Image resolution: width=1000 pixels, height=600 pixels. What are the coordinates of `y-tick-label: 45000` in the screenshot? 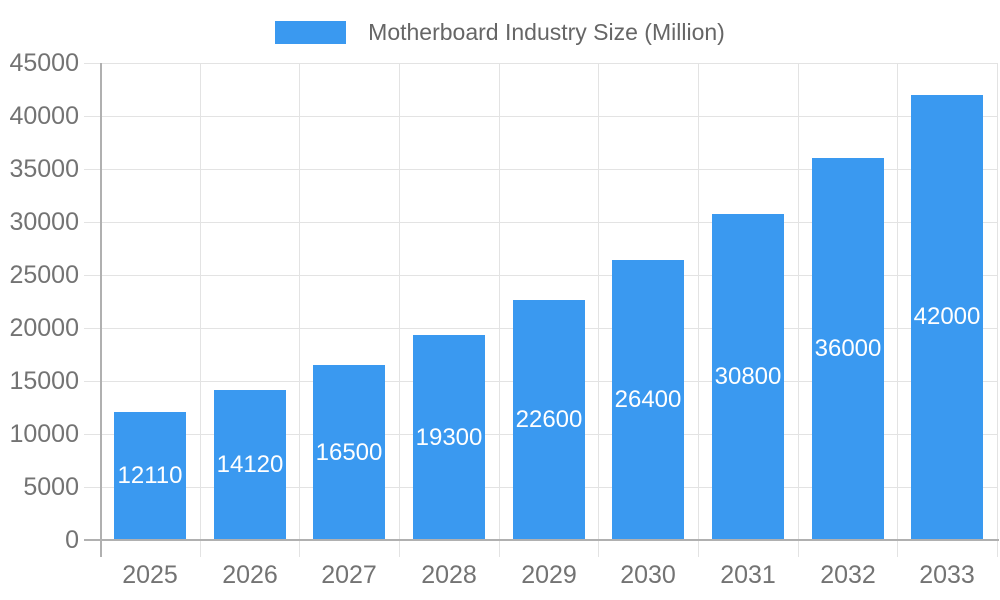 It's located at (44, 63).